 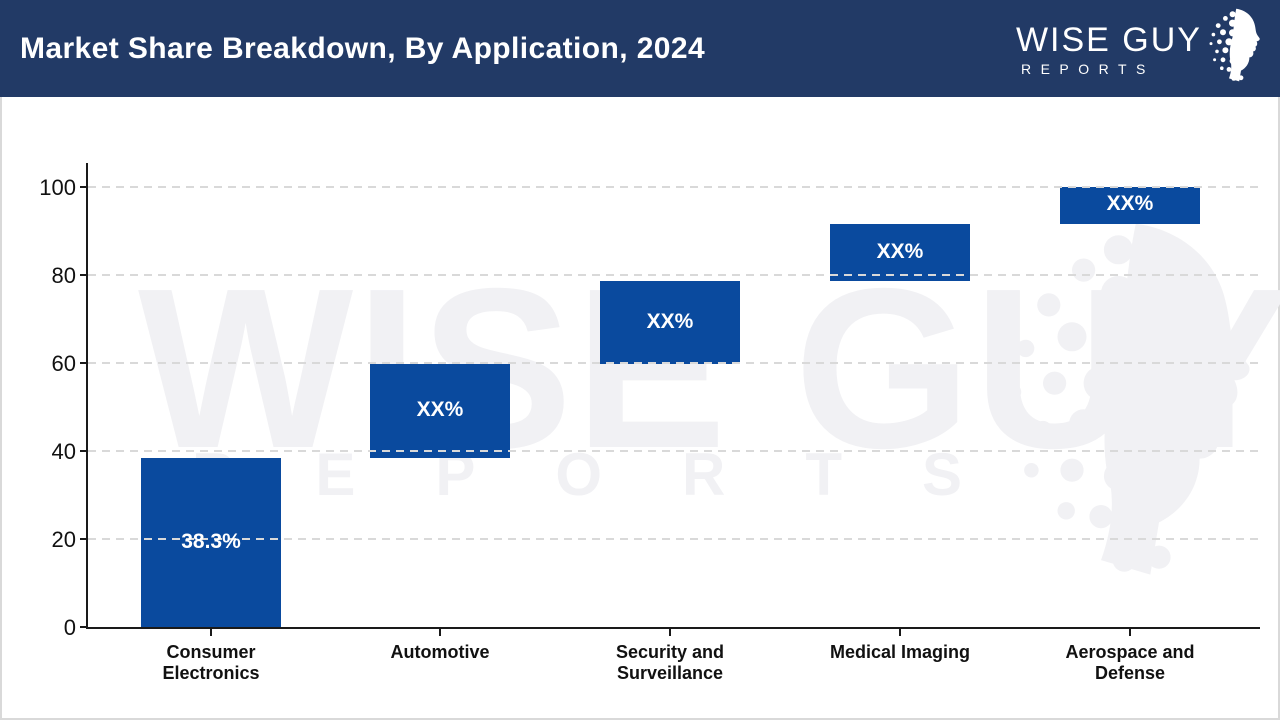 I want to click on gridline-y80, so click(x=674, y=275).